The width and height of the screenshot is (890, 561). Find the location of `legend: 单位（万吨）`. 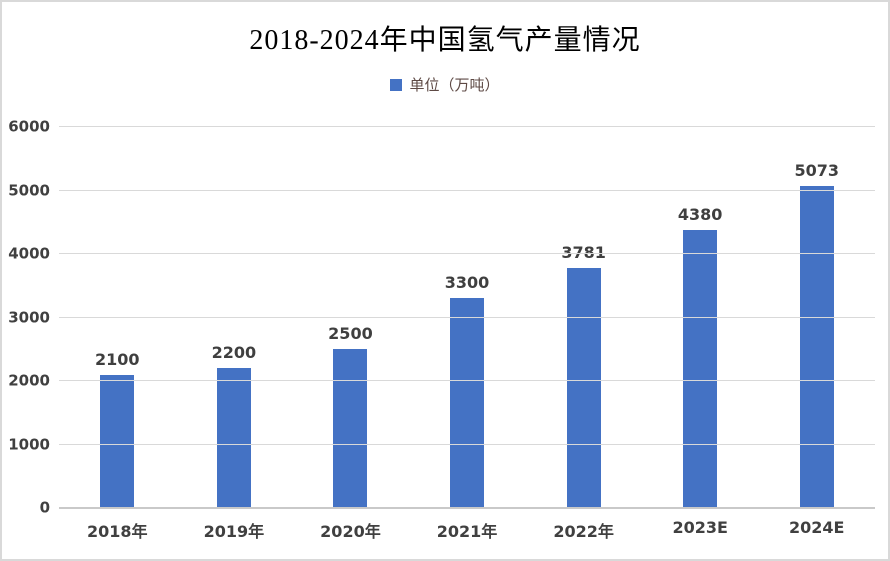

legend: 单位（万吨） is located at coordinates (445, 84).